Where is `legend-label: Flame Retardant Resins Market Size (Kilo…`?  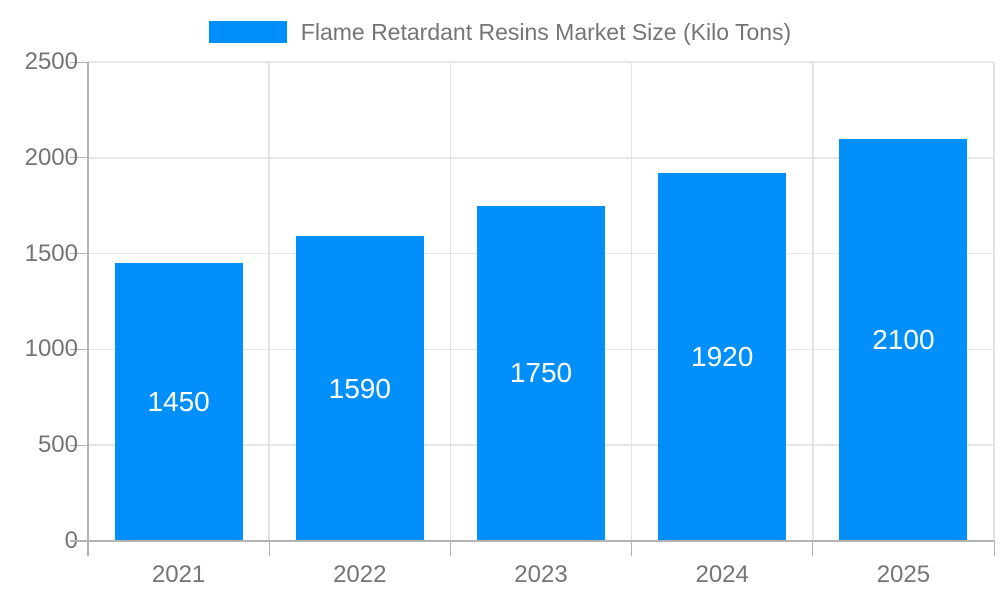 legend-label: Flame Retardant Resins Market Size (Kilo… is located at coordinates (546, 31).